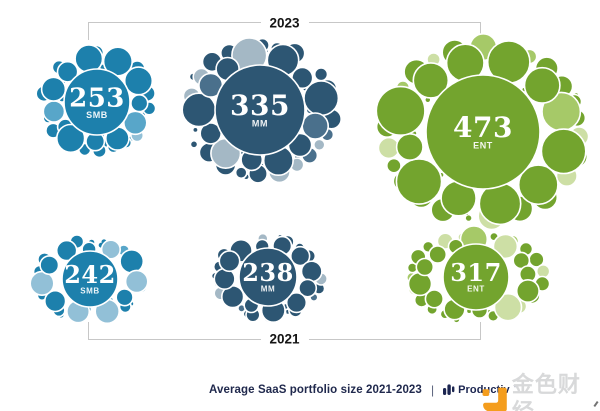 The image size is (600, 411). I want to click on chart-title: Average SaaS portfolio size 2021-2023, so click(315, 389).